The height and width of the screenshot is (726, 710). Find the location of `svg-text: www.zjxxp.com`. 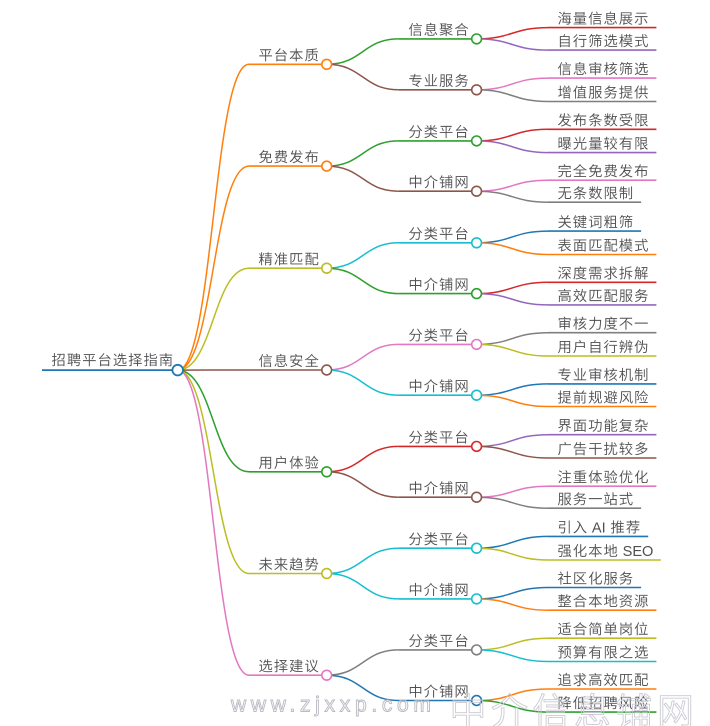

svg-text: www.zjxxp.com is located at coordinates (333, 705).